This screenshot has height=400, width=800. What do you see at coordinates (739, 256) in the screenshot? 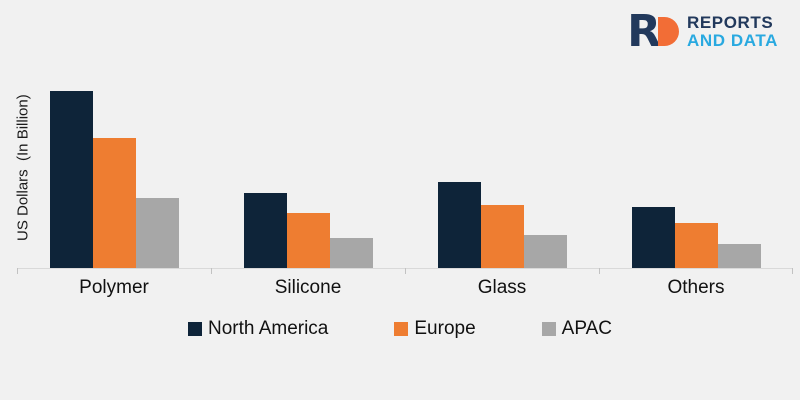
I see `bar-apac-others` at bounding box center [739, 256].